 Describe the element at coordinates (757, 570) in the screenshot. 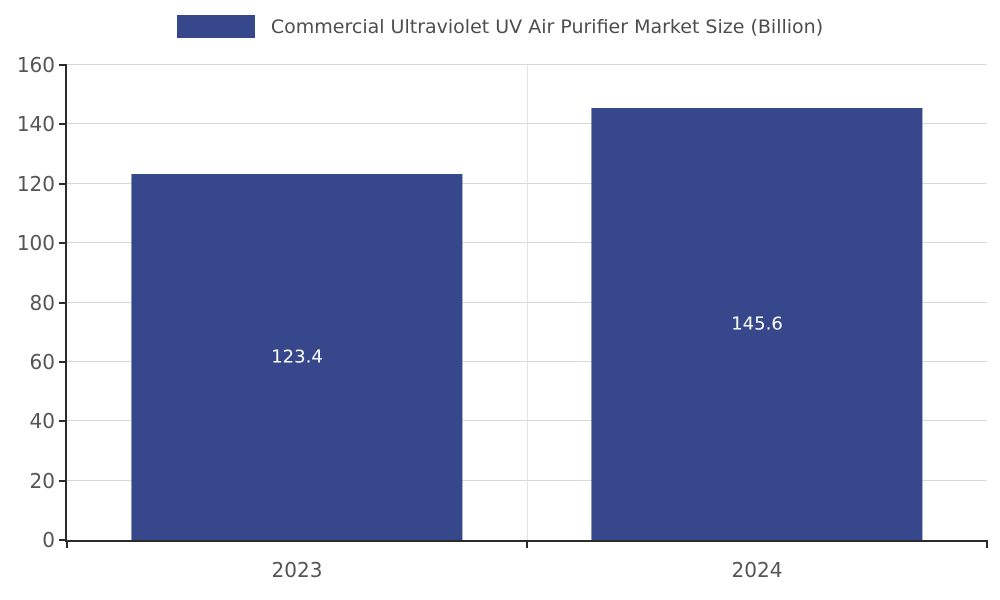

I see `x-category-label: 2024` at that location.